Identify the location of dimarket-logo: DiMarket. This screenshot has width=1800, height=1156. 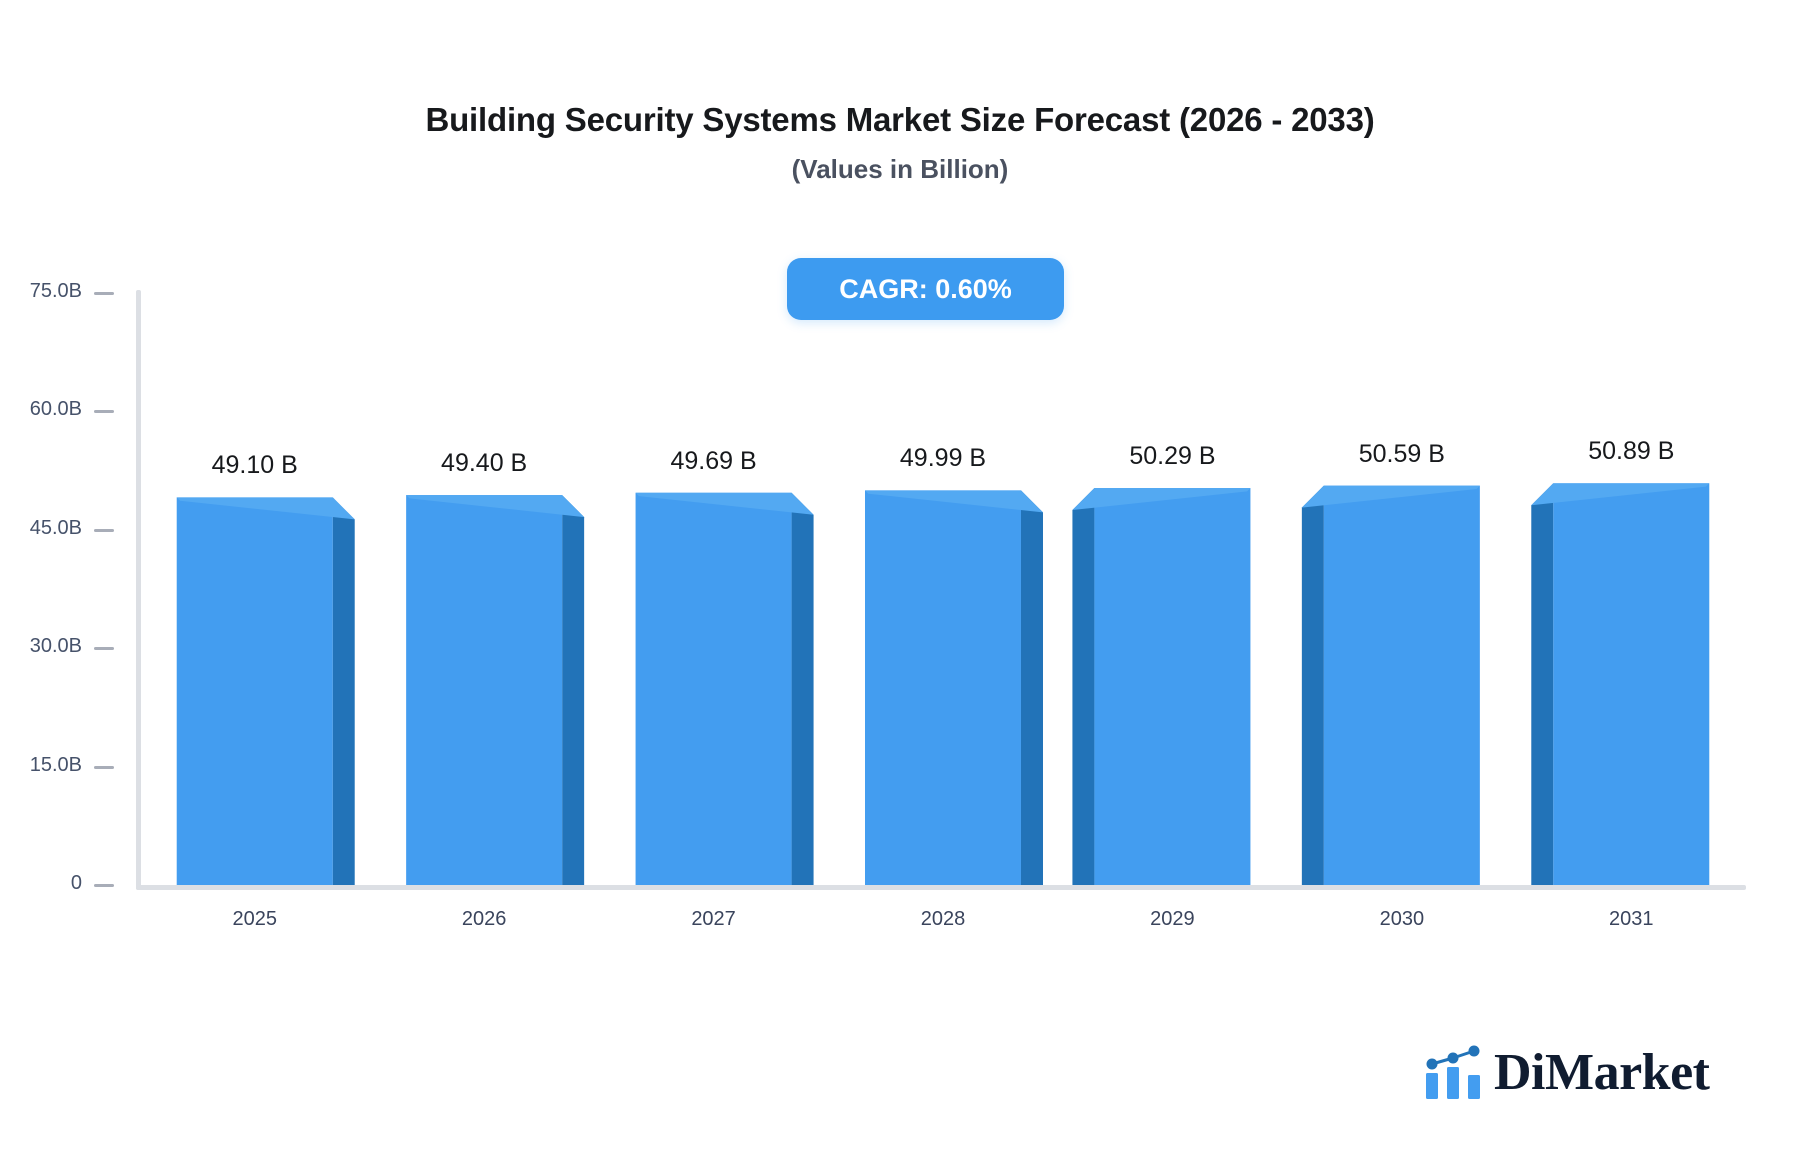
(1567, 1073).